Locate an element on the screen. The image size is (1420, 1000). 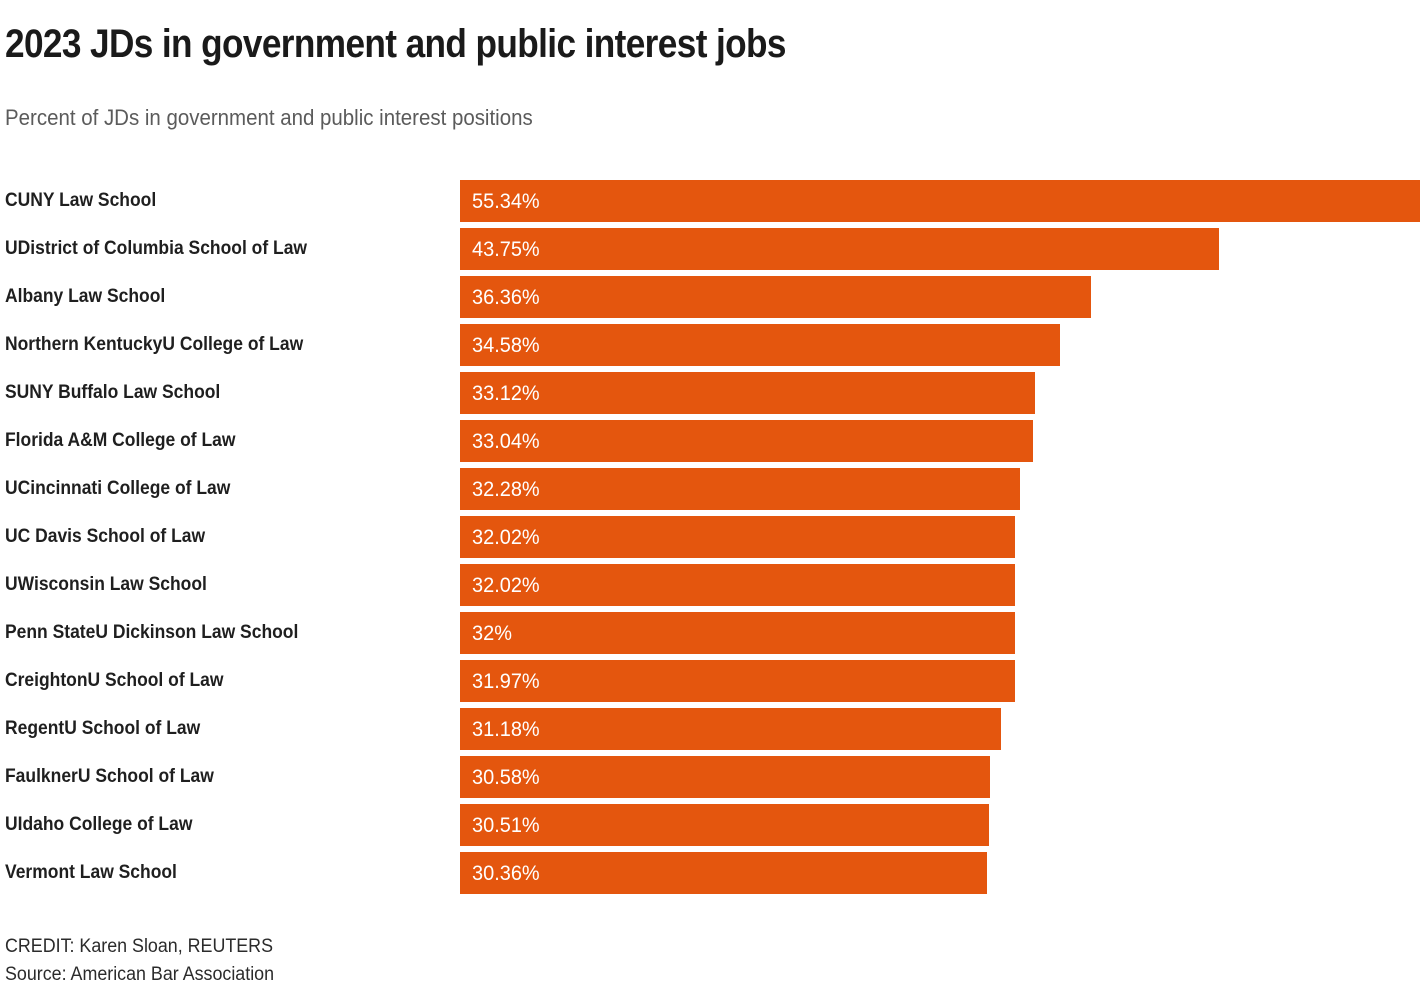
bar-value-label: 31.97% is located at coordinates (506, 681).